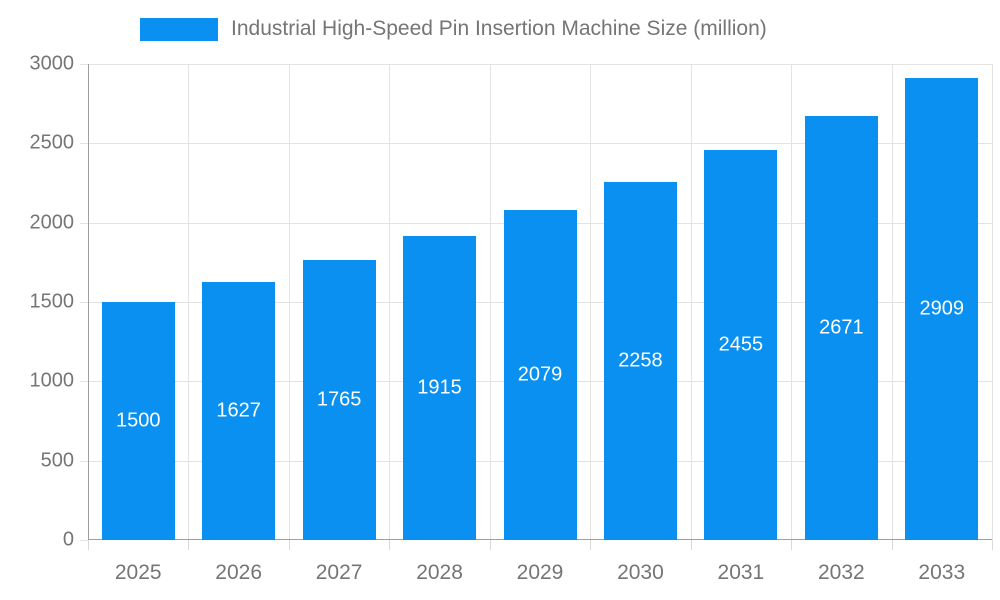  What do you see at coordinates (52, 142) in the screenshot?
I see `y-tick-label: 2500` at bounding box center [52, 142].